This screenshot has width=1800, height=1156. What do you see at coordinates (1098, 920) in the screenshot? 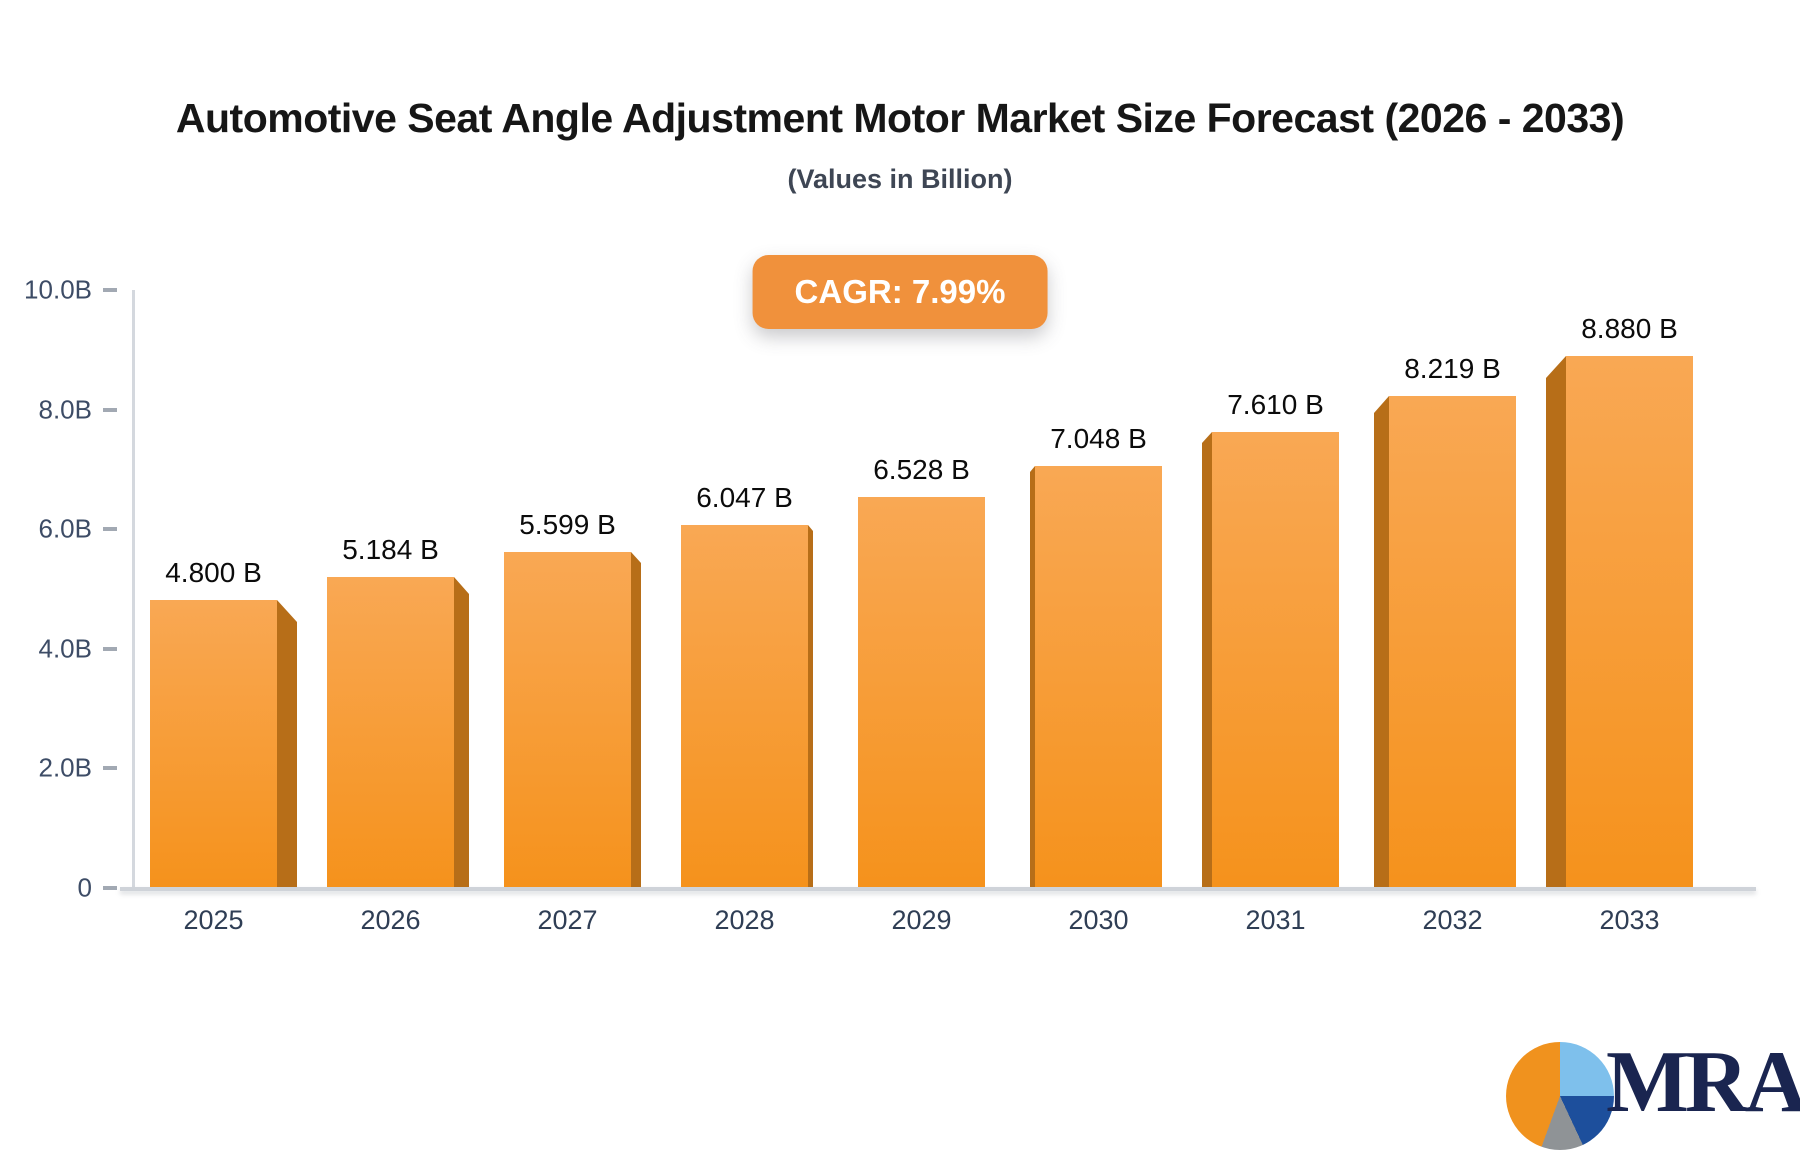
I see `x-tick-label-2030: 2030` at bounding box center [1098, 920].